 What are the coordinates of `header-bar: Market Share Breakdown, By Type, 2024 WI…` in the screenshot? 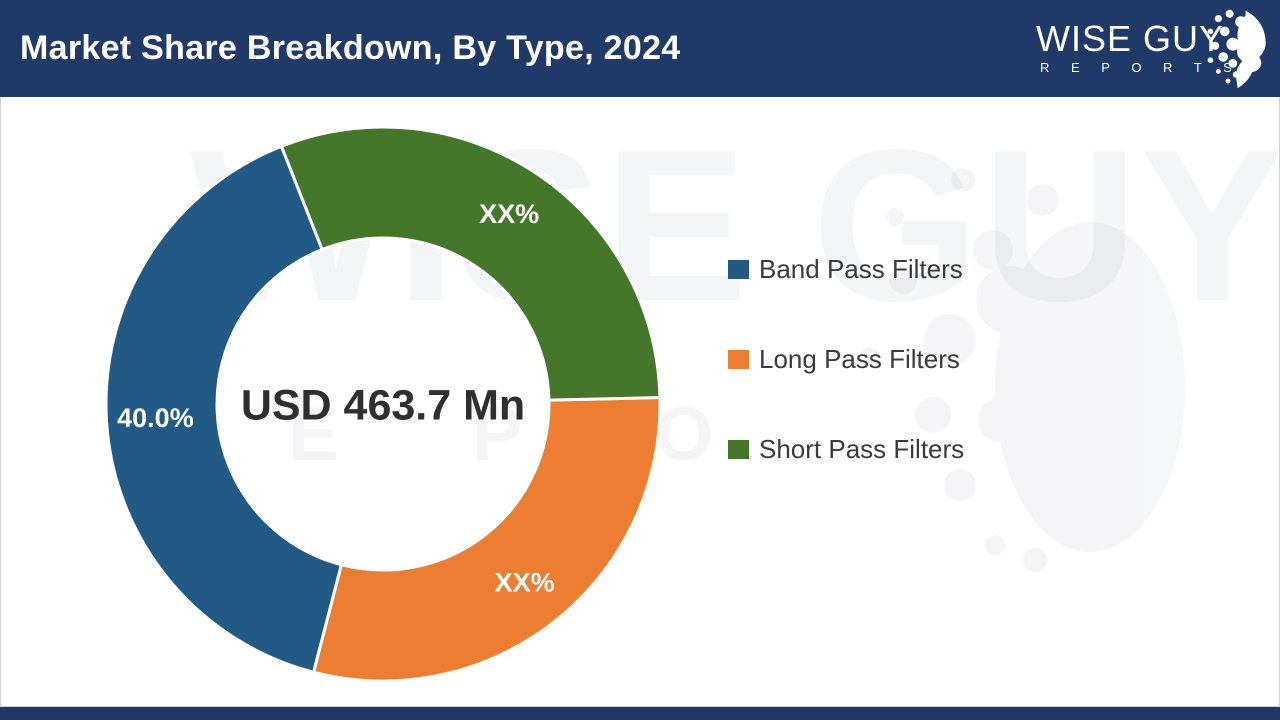 It's located at (640, 48).